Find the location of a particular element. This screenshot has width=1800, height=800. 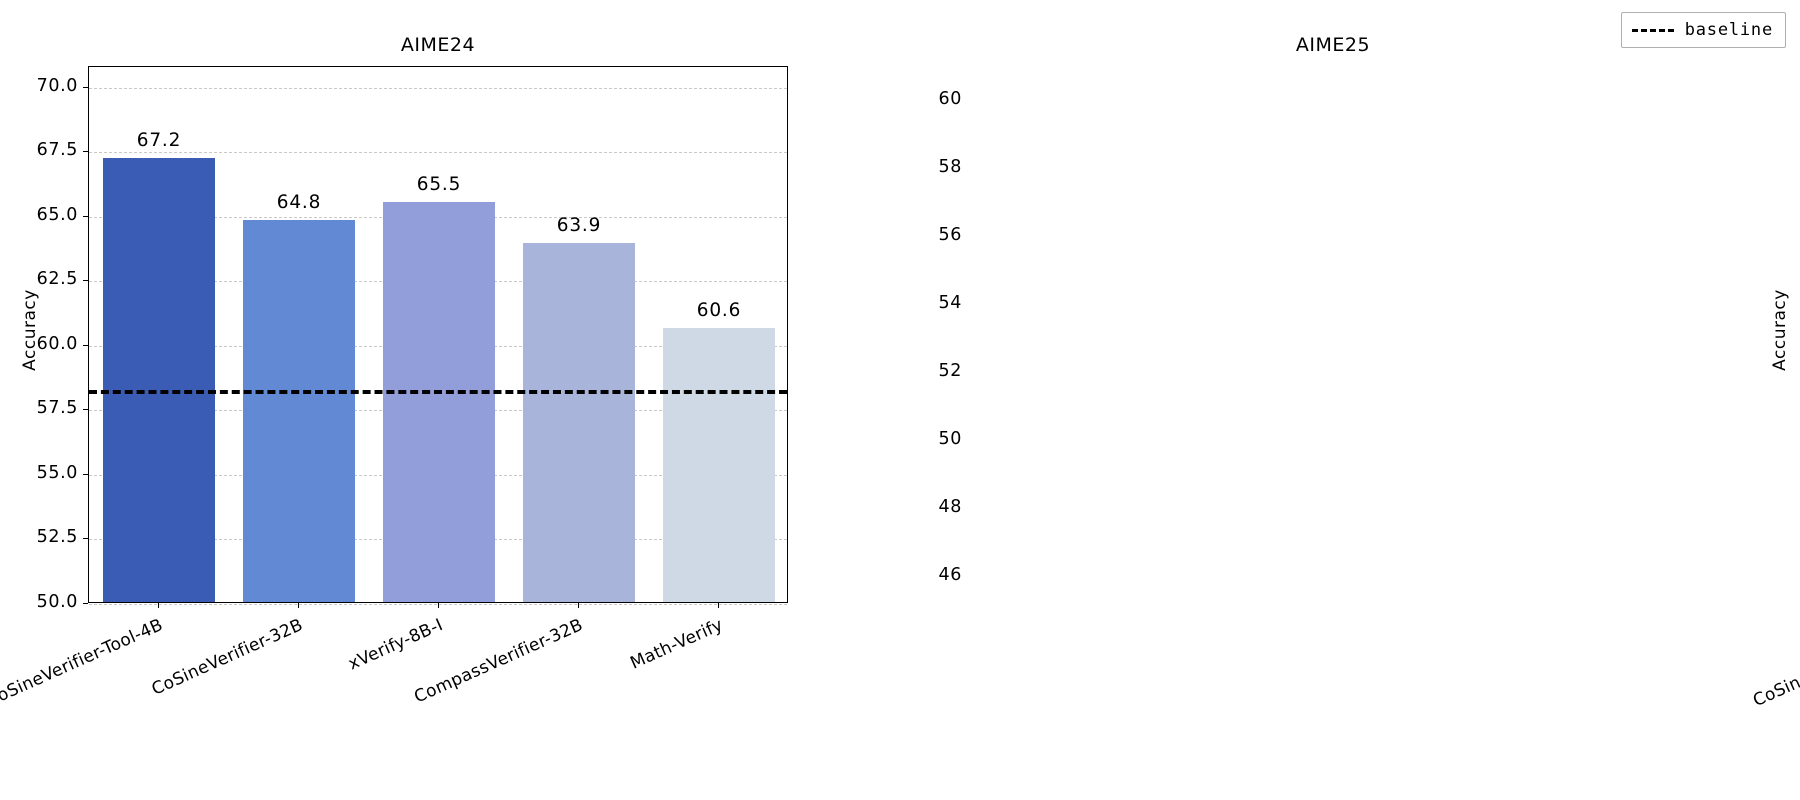

y-tick-label: 60.0 is located at coordinates (57, 343).